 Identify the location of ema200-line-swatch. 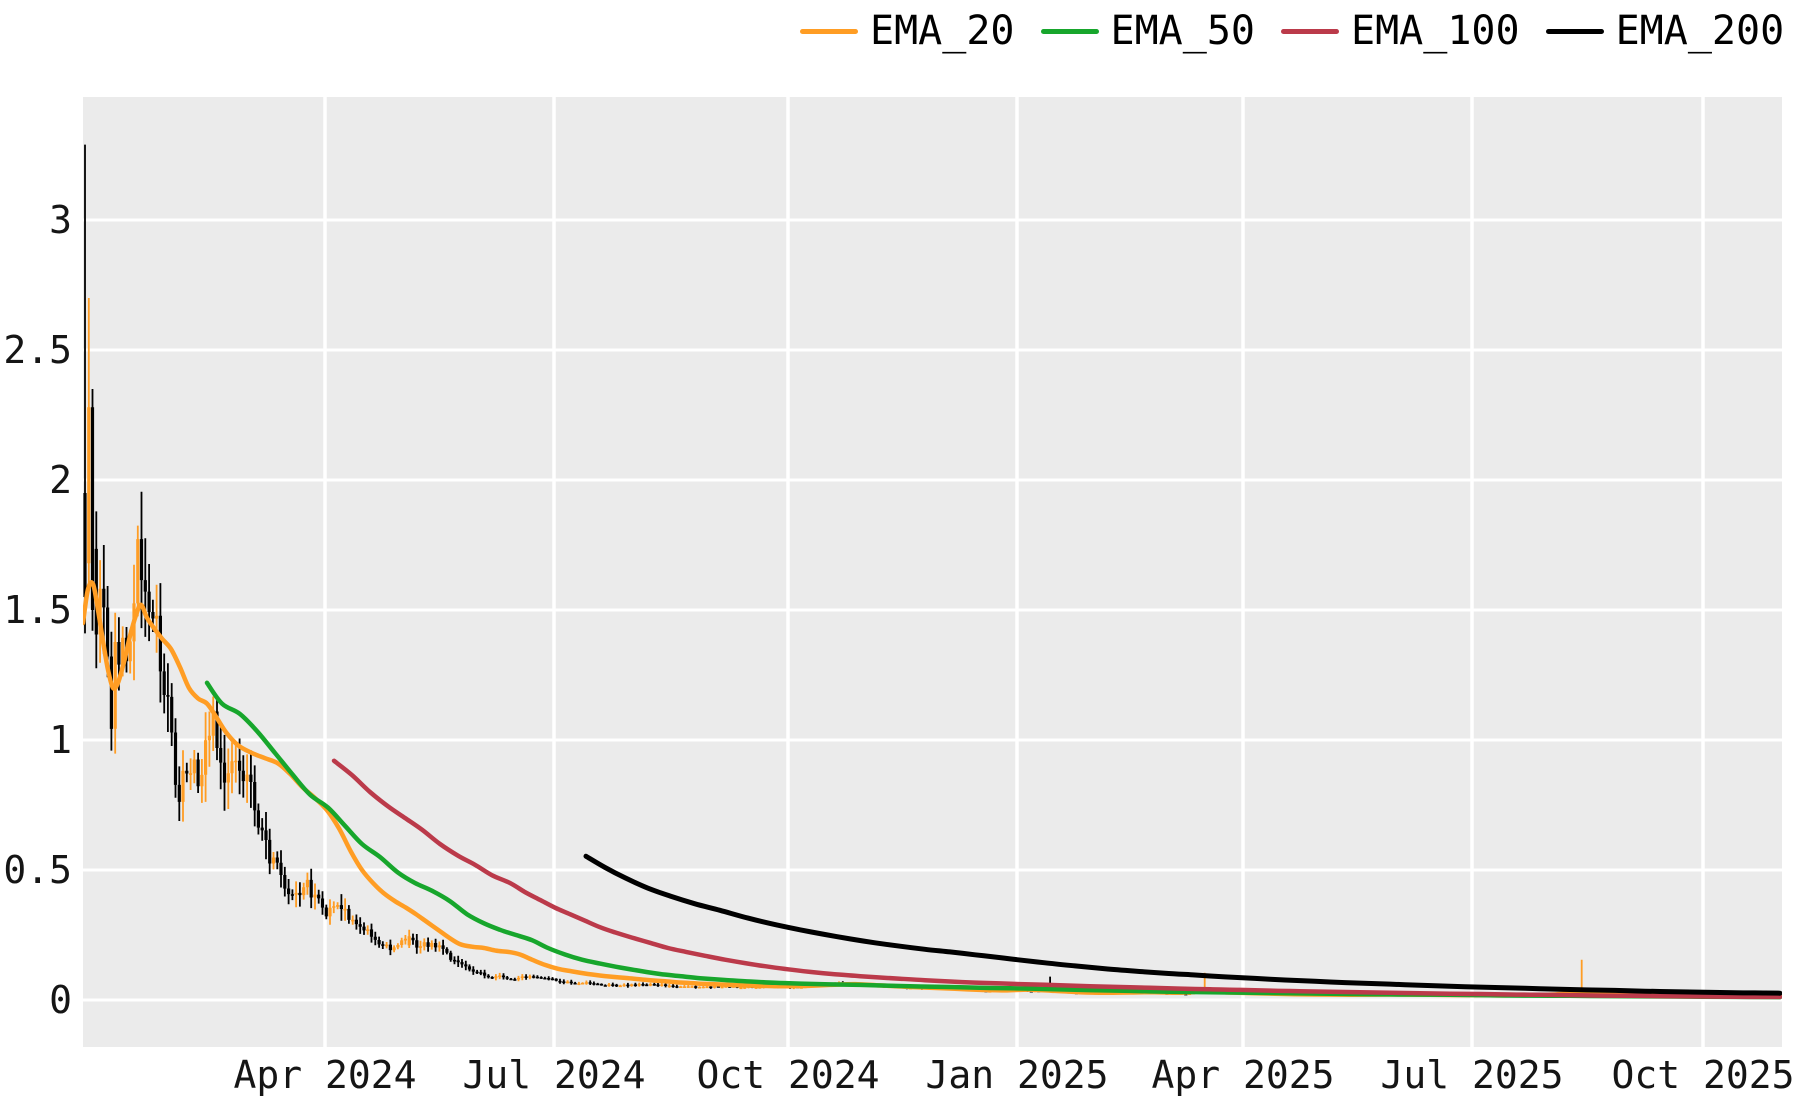
(1574, 31).